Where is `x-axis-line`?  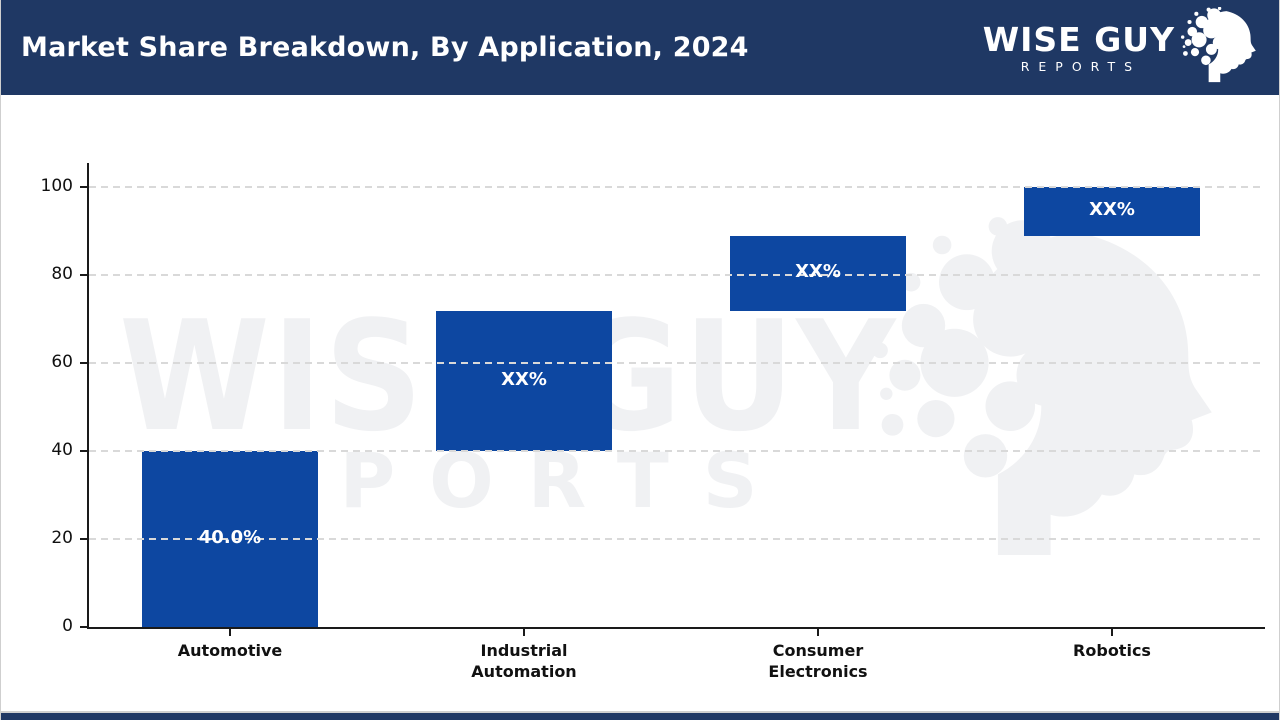
x-axis-line is located at coordinates (676, 628).